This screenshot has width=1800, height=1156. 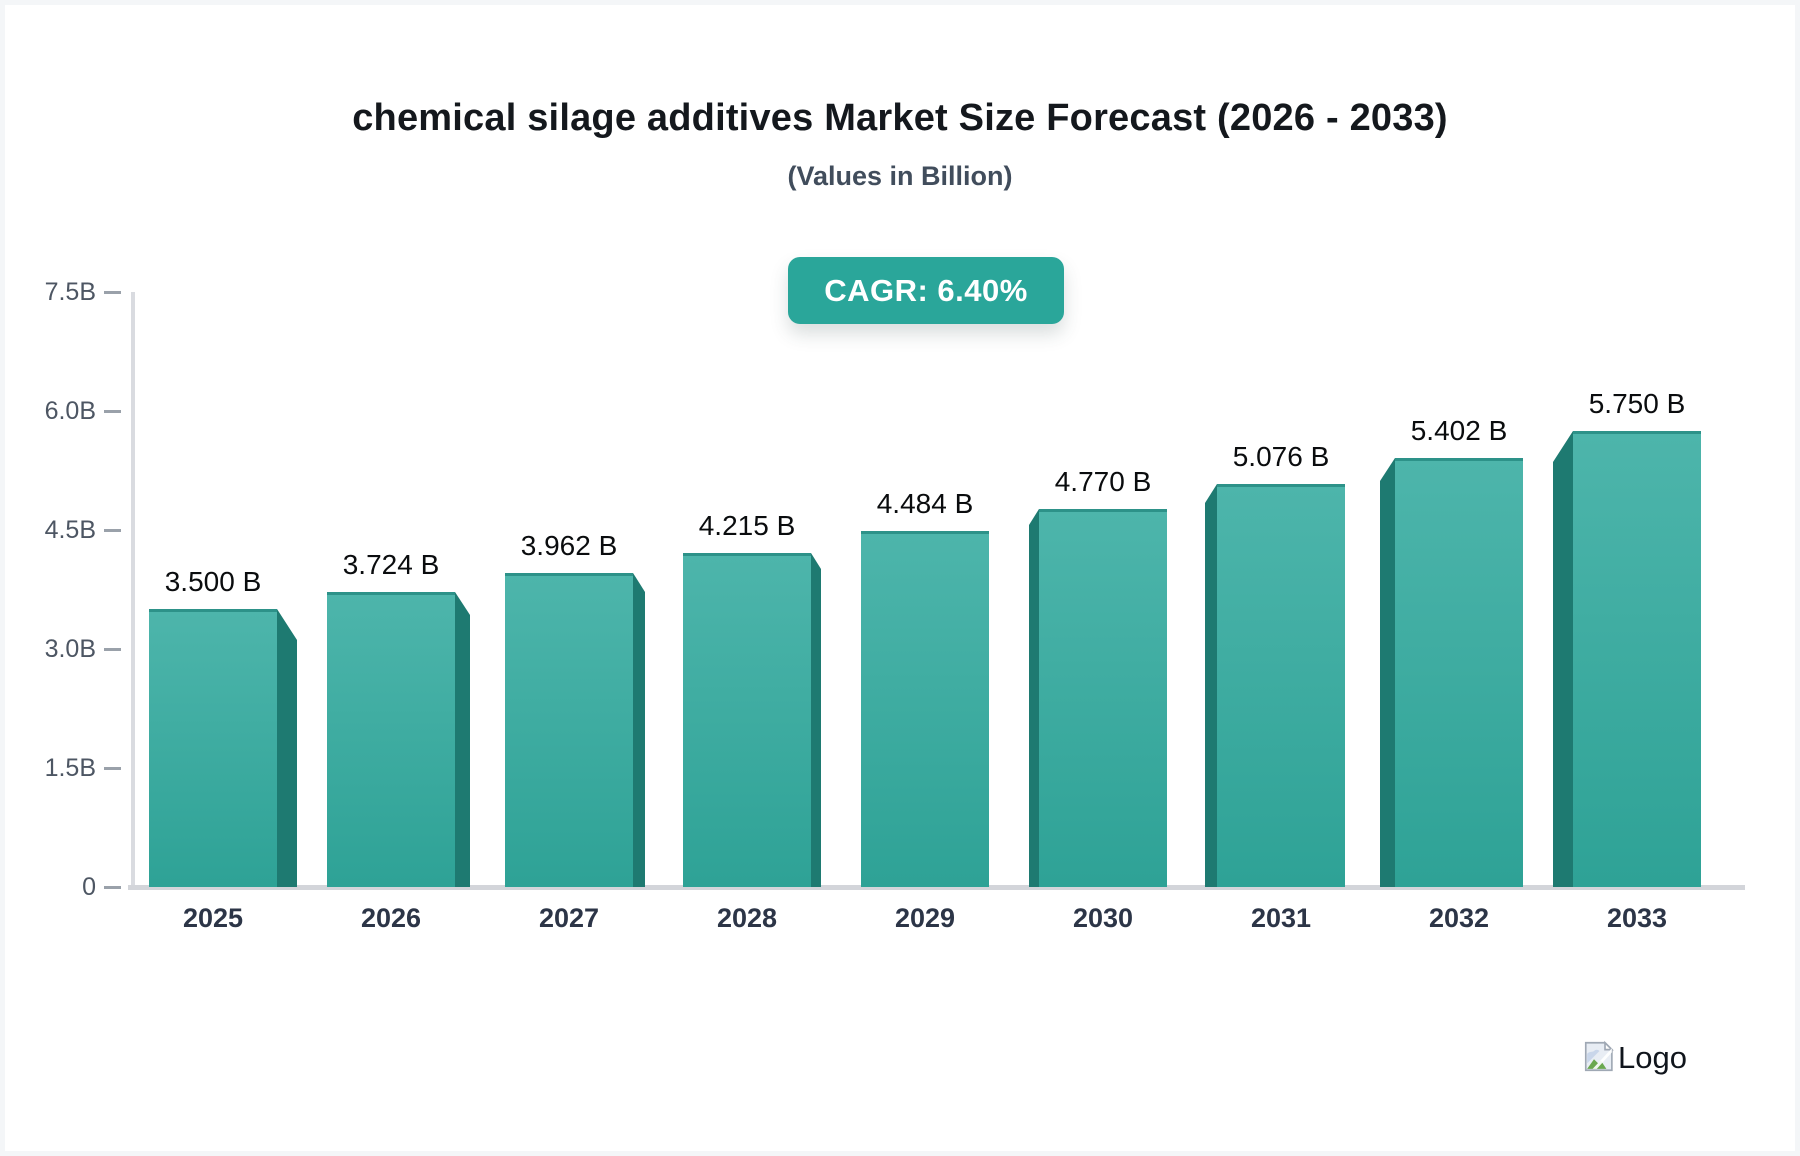 I want to click on logo-alt-text: Logo, so click(x=1652, y=1057).